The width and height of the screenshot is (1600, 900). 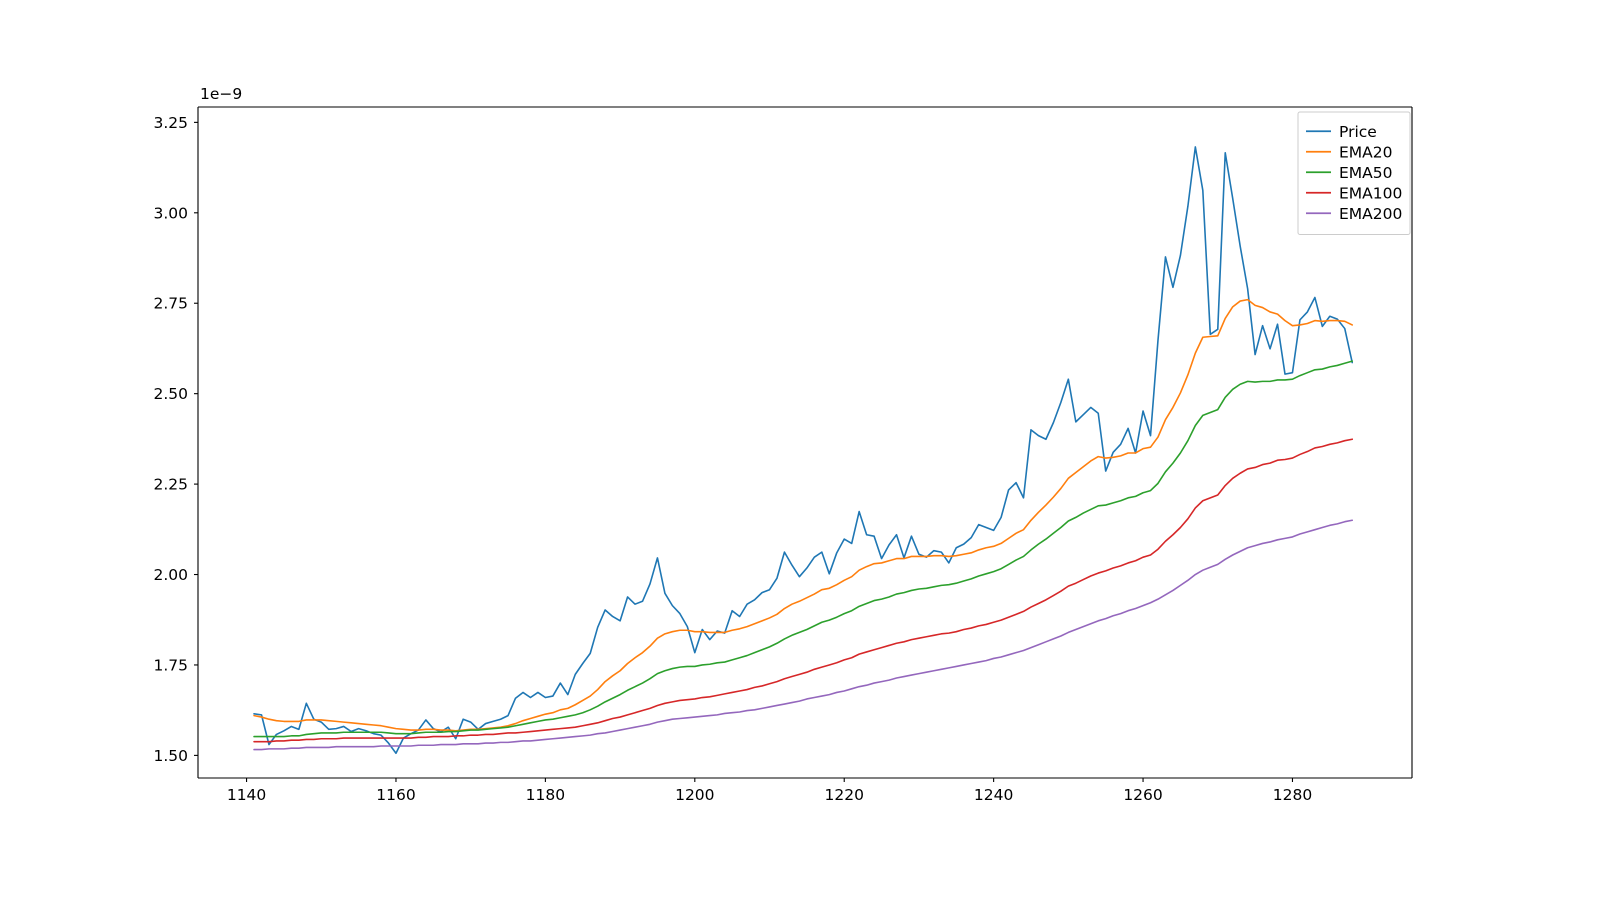 I want to click on legend-frame, so click(x=1354, y=173).